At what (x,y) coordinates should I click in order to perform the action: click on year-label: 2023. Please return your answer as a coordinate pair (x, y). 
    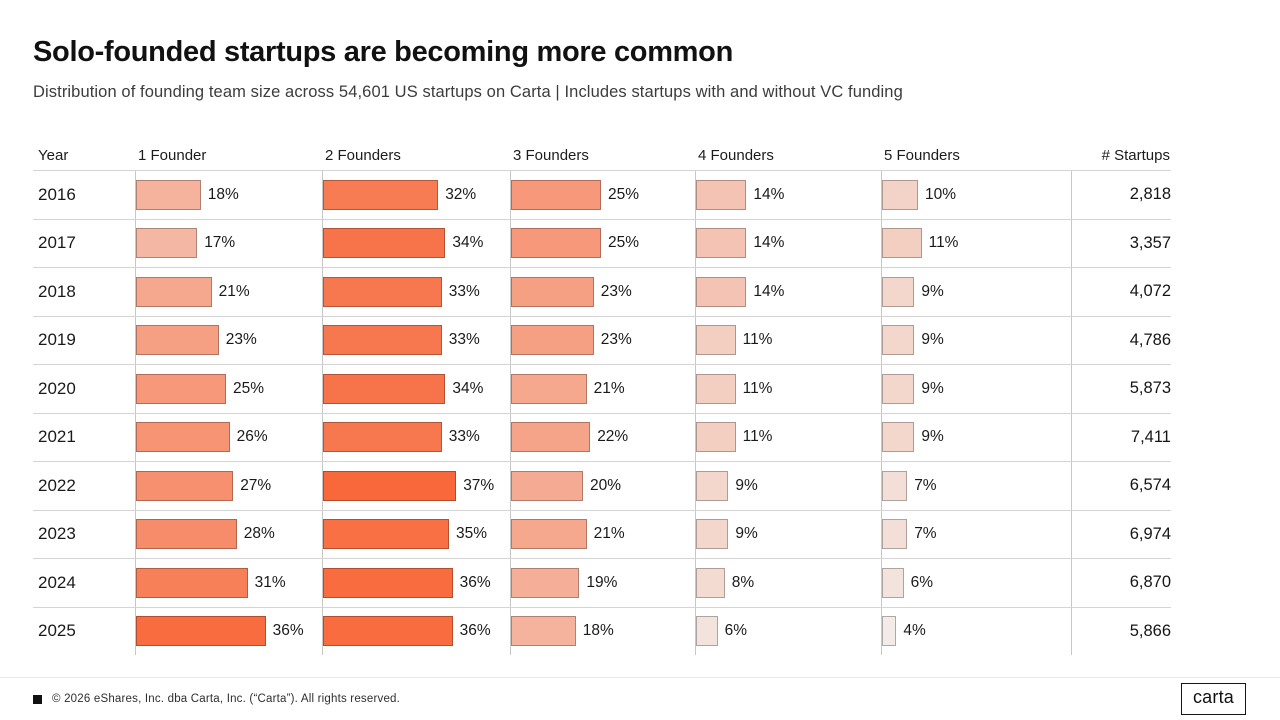
    Looking at the image, I should click on (57, 534).